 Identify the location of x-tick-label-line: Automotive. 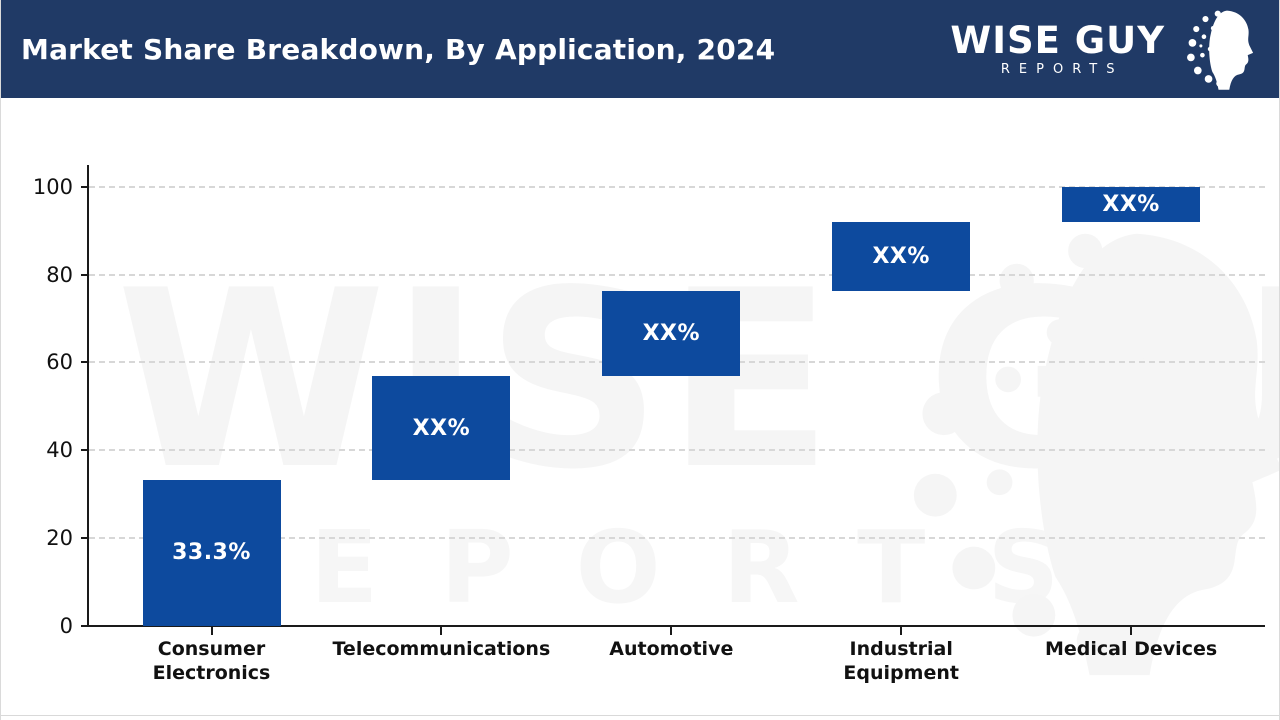
(671, 649).